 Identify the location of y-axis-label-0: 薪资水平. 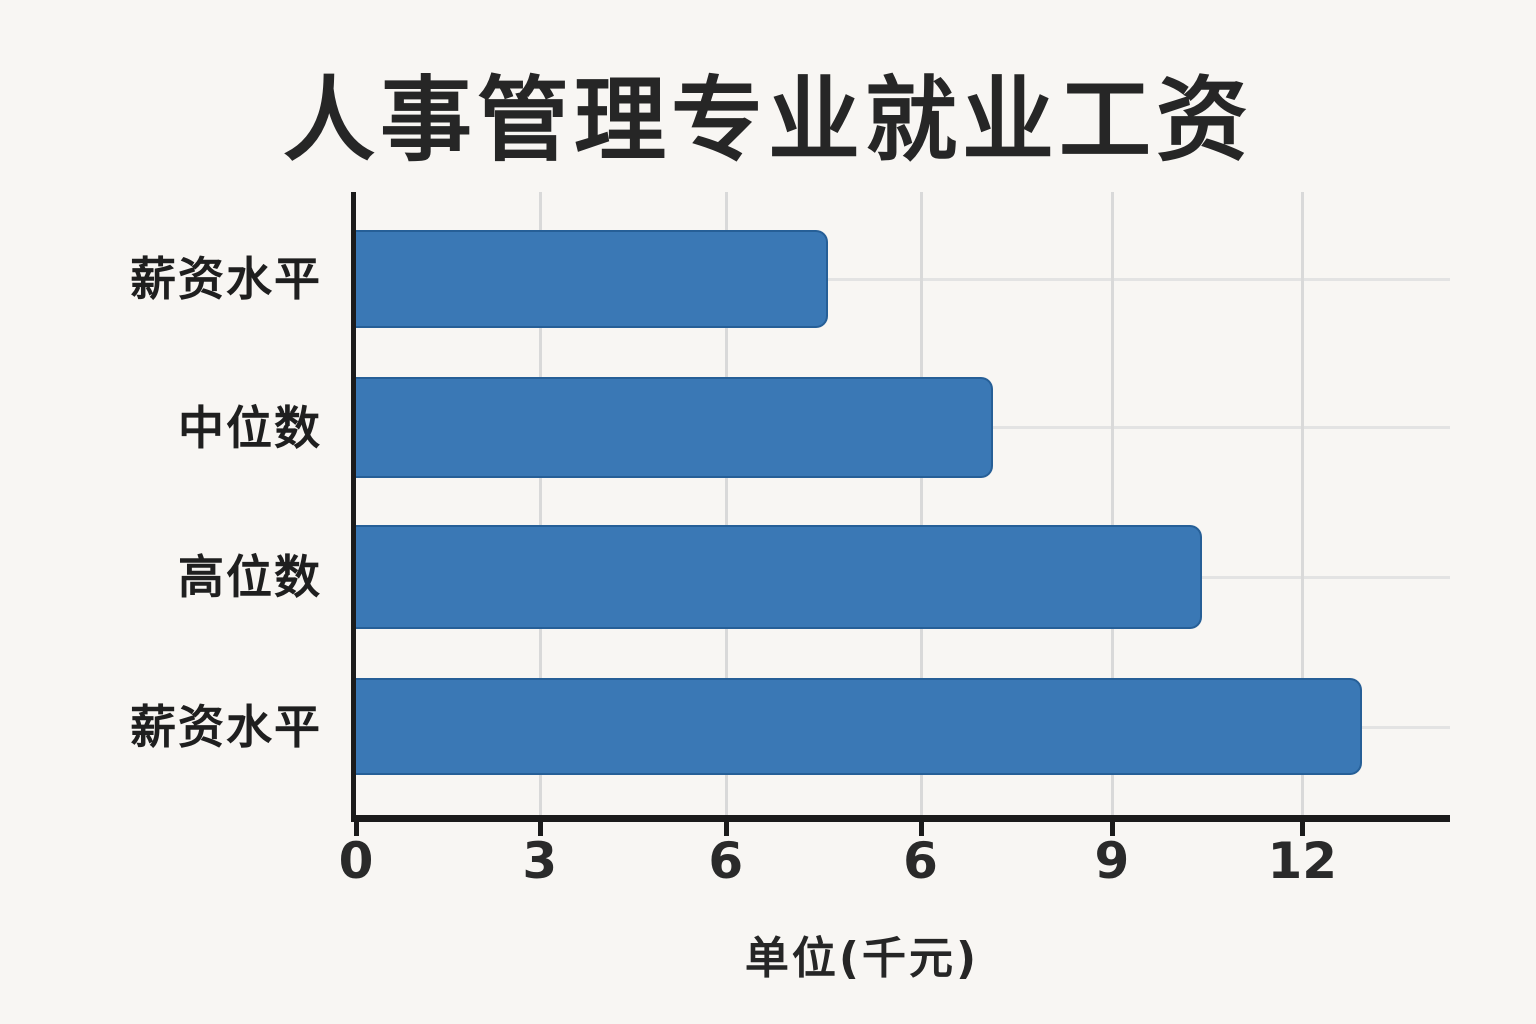
(226, 279).